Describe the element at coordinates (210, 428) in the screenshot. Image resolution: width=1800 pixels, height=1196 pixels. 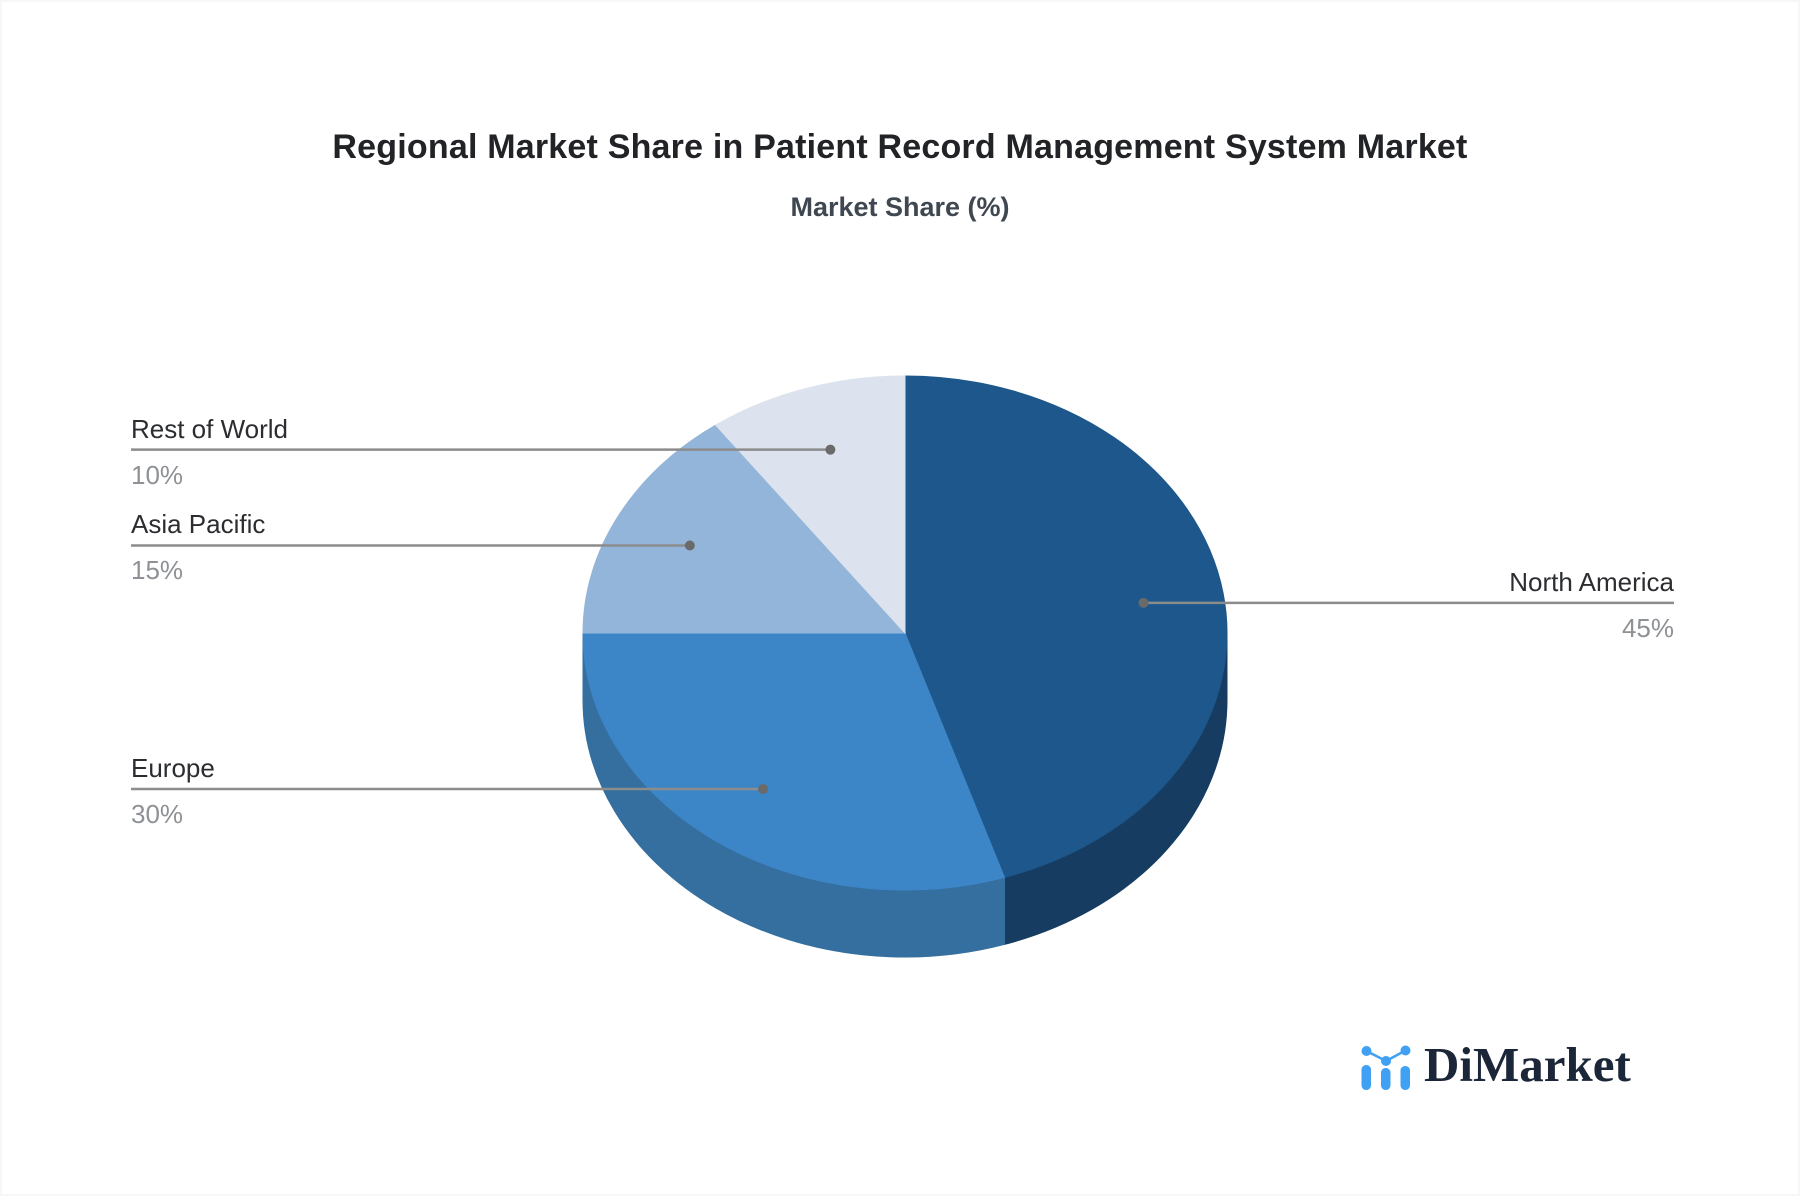
I see `slice-label-rest-of-world: Rest of World` at that location.